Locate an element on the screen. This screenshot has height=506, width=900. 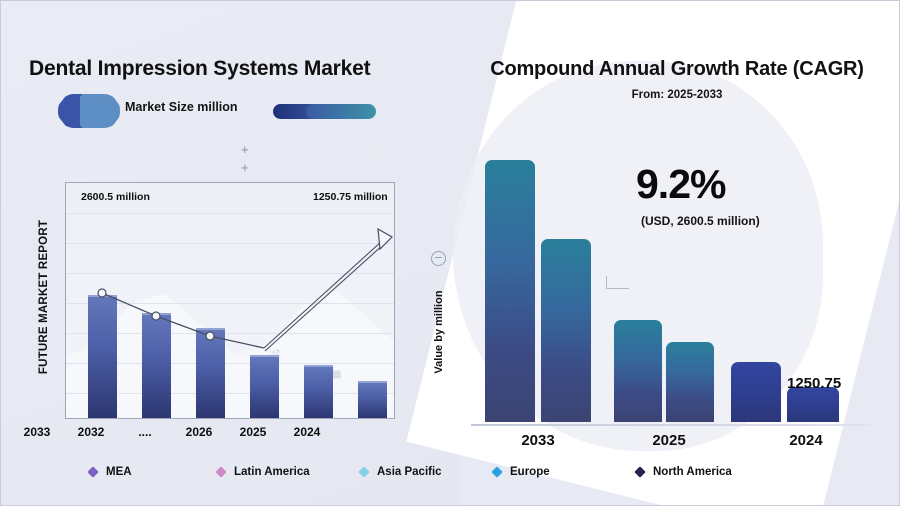
minus-circle-icon is located at coordinates (438, 258).